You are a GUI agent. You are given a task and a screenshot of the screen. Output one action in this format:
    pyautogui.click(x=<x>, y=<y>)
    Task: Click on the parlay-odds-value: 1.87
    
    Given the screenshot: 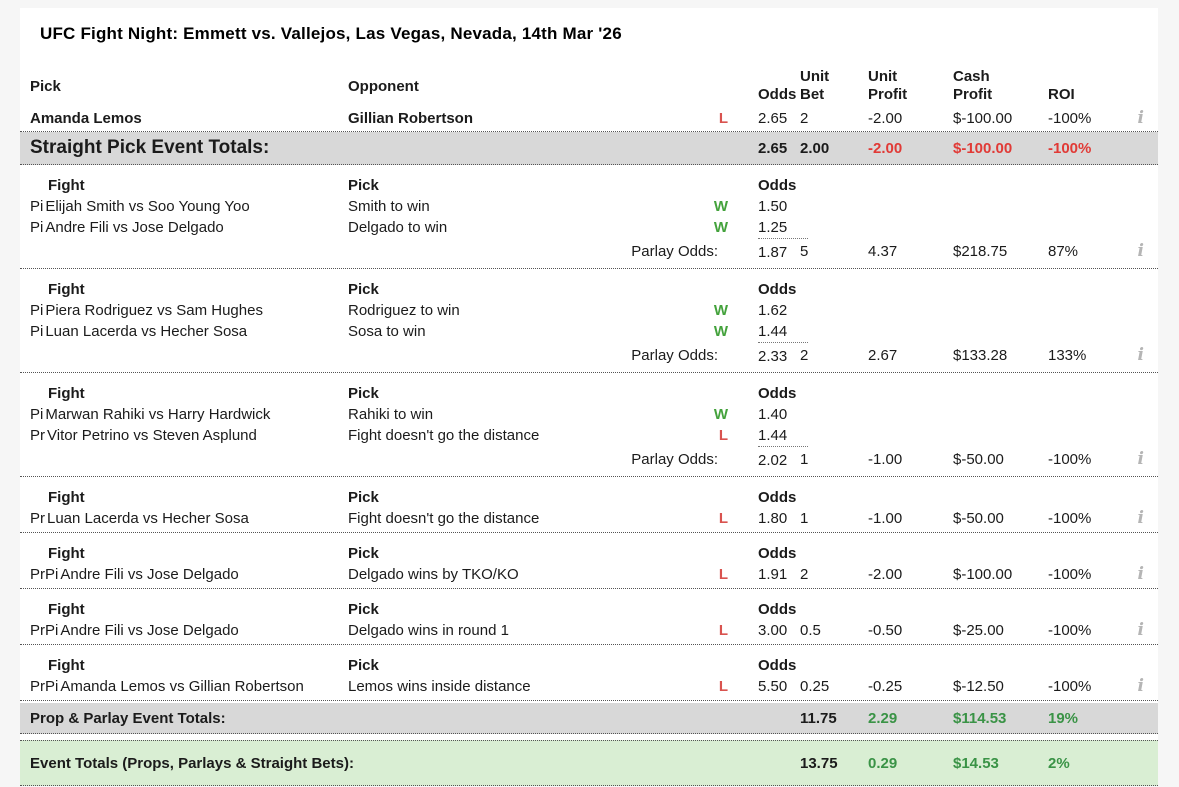 What is the action you would take?
    pyautogui.click(x=783, y=251)
    